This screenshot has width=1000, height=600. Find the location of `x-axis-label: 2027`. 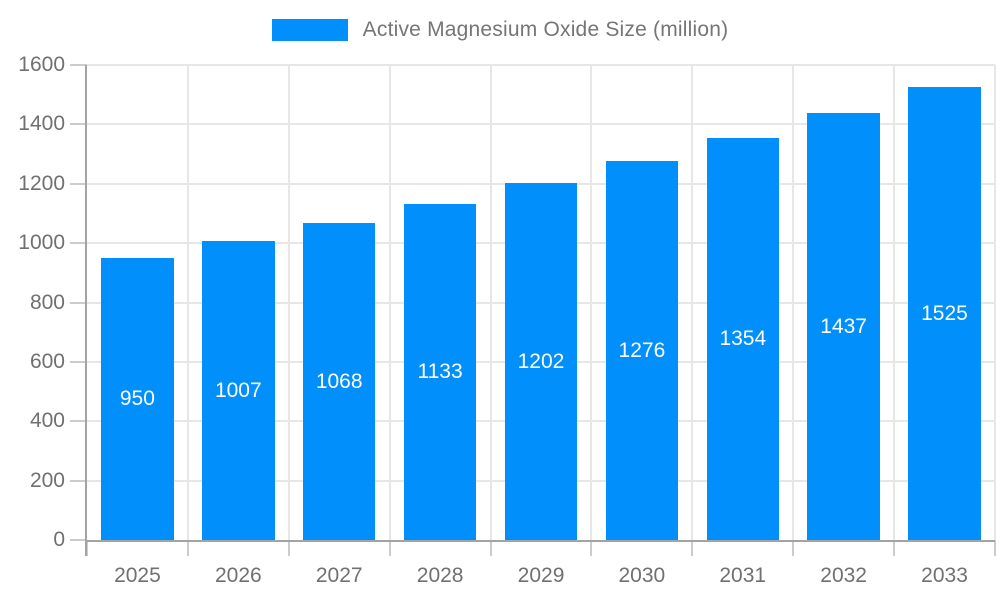

x-axis-label: 2027 is located at coordinates (339, 575).